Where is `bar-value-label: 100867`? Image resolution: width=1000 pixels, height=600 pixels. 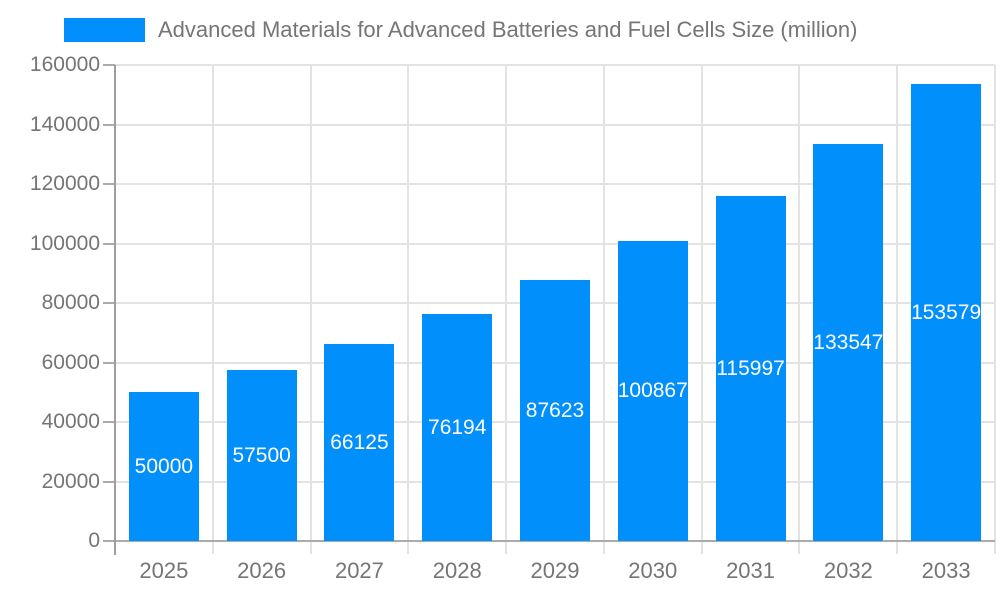
bar-value-label: 100867 is located at coordinates (652, 390).